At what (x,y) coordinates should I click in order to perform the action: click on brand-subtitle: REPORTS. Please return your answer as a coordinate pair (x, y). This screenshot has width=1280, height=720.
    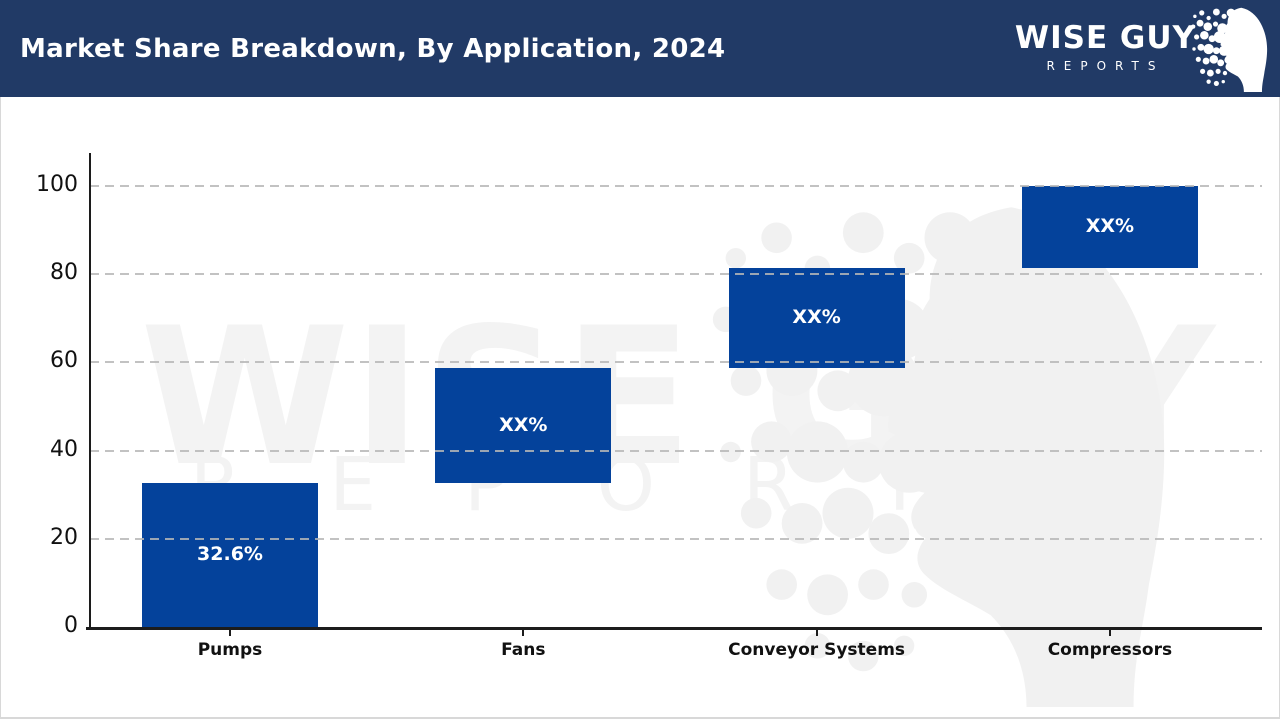
    Looking at the image, I should click on (1105, 66).